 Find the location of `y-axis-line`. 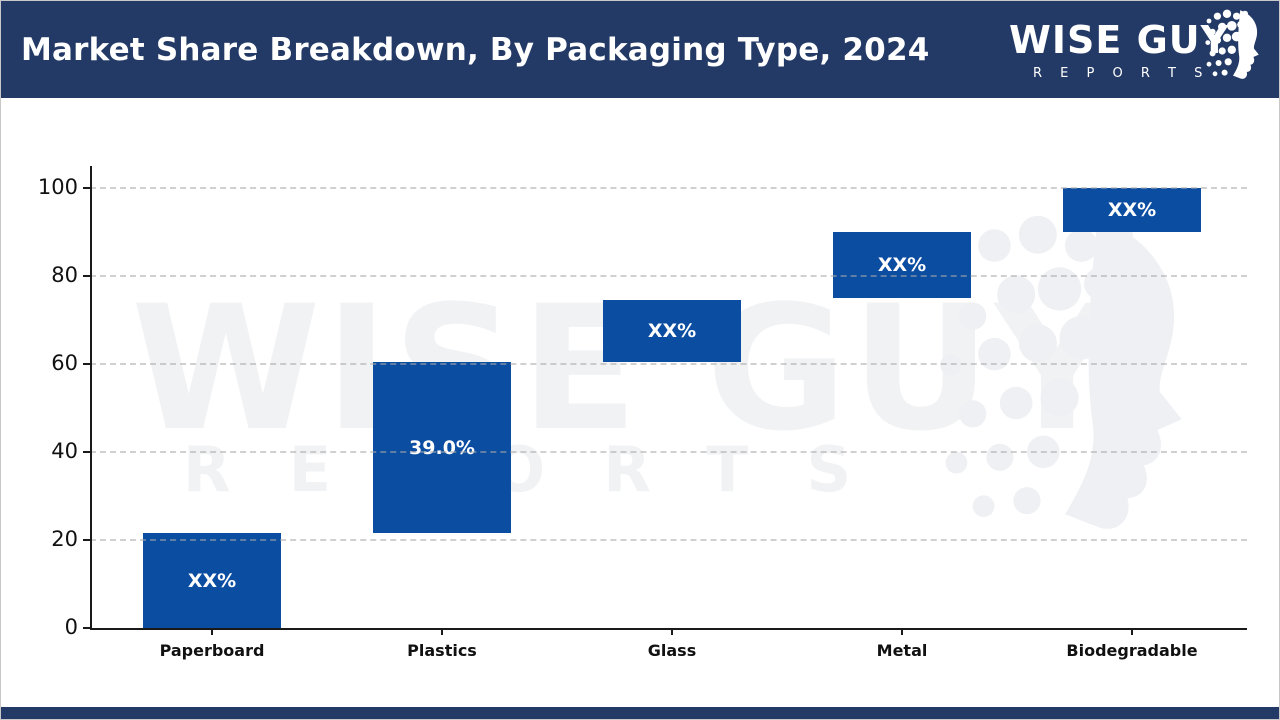

y-axis-line is located at coordinates (91, 398).